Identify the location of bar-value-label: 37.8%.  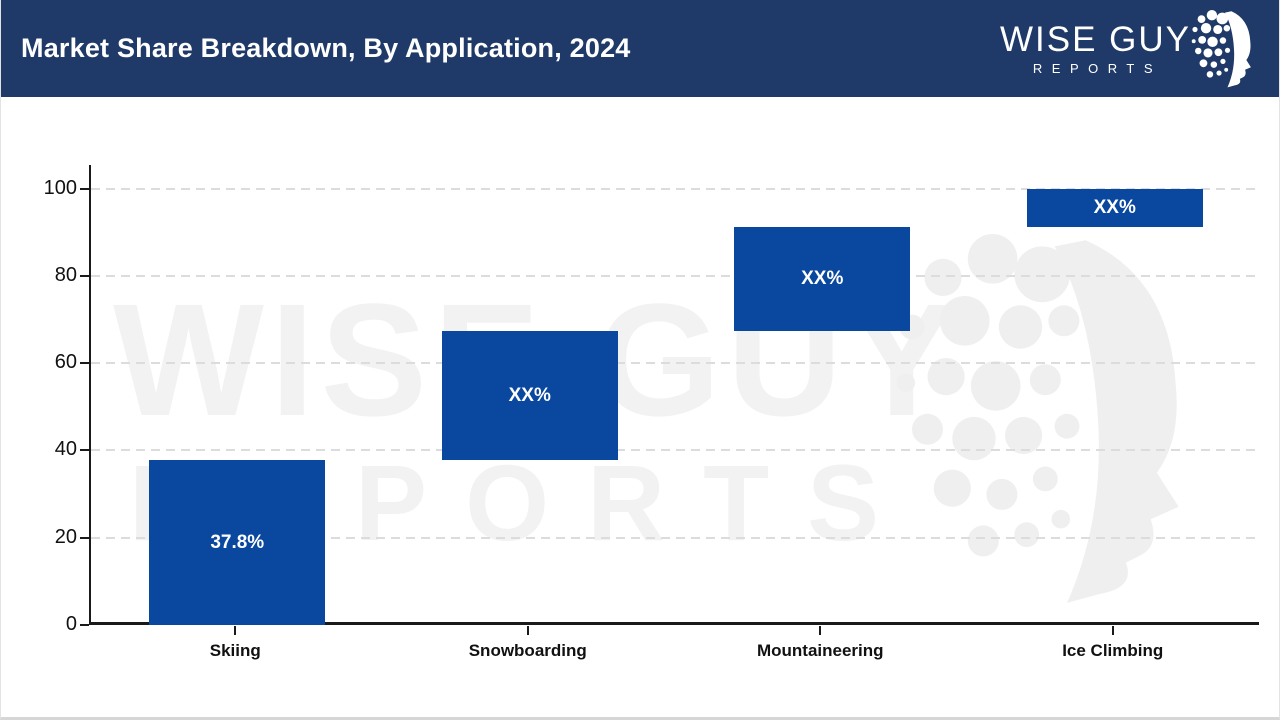
(237, 542).